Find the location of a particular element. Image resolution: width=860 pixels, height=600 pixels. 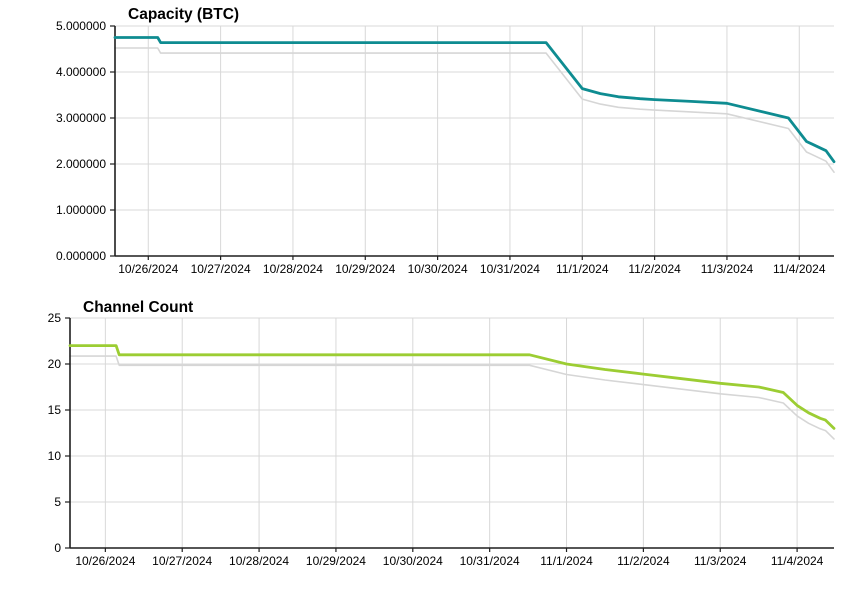

channel-count-chart-title: Channel Count is located at coordinates (138, 307).